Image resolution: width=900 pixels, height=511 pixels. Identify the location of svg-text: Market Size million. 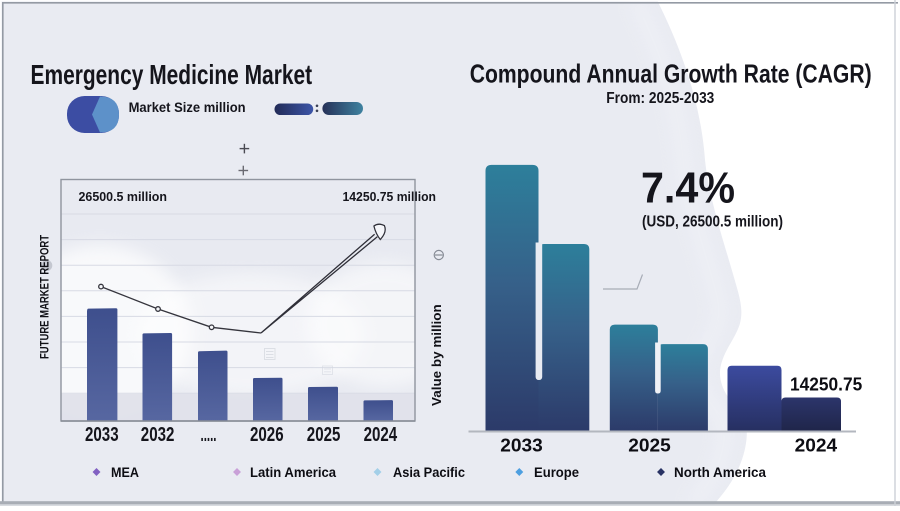
(187, 107).